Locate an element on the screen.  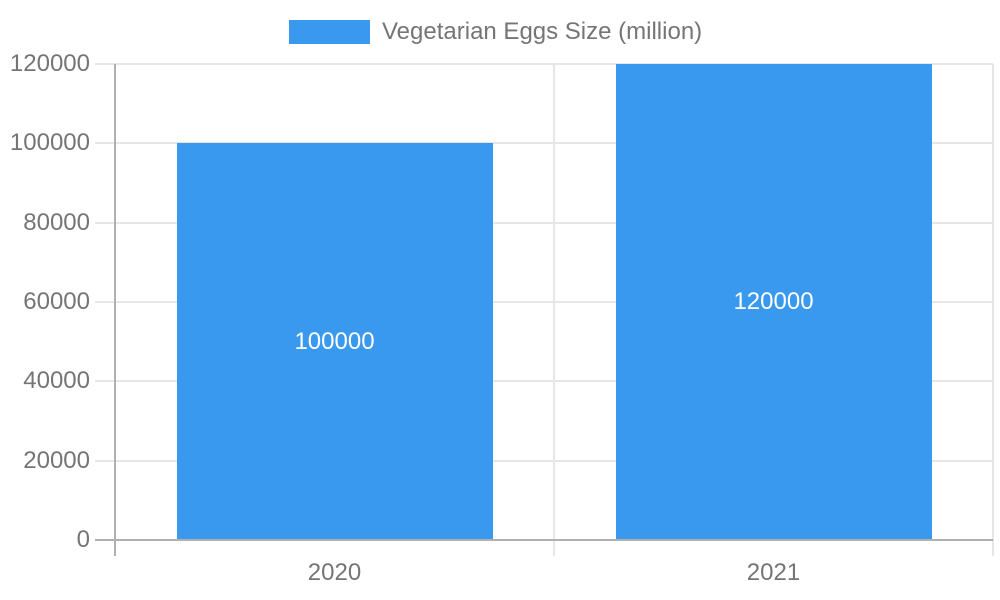
y-tick-label: 60000 is located at coordinates (56, 301).